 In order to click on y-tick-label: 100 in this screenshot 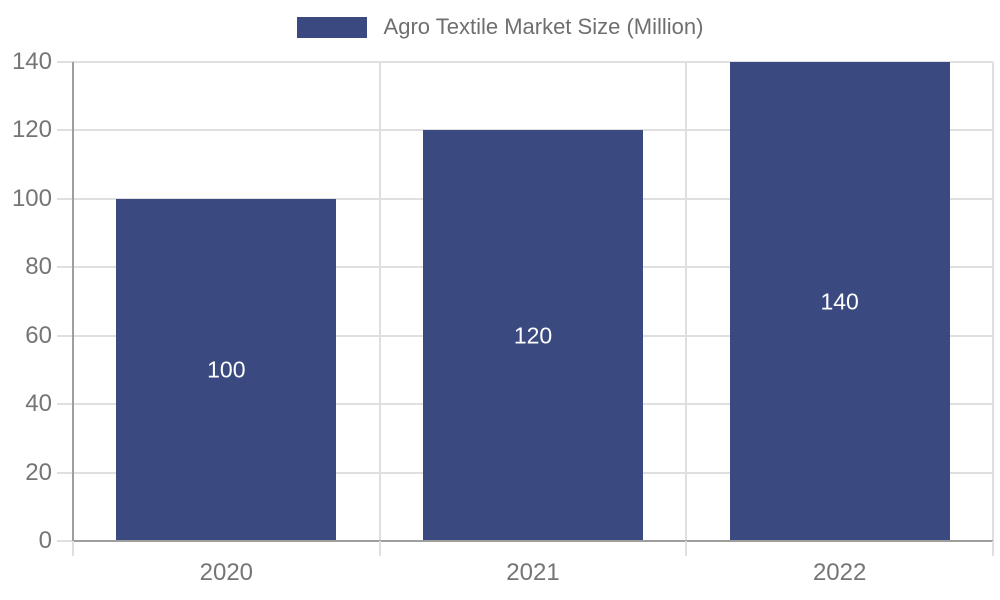, I will do `click(31, 198)`.